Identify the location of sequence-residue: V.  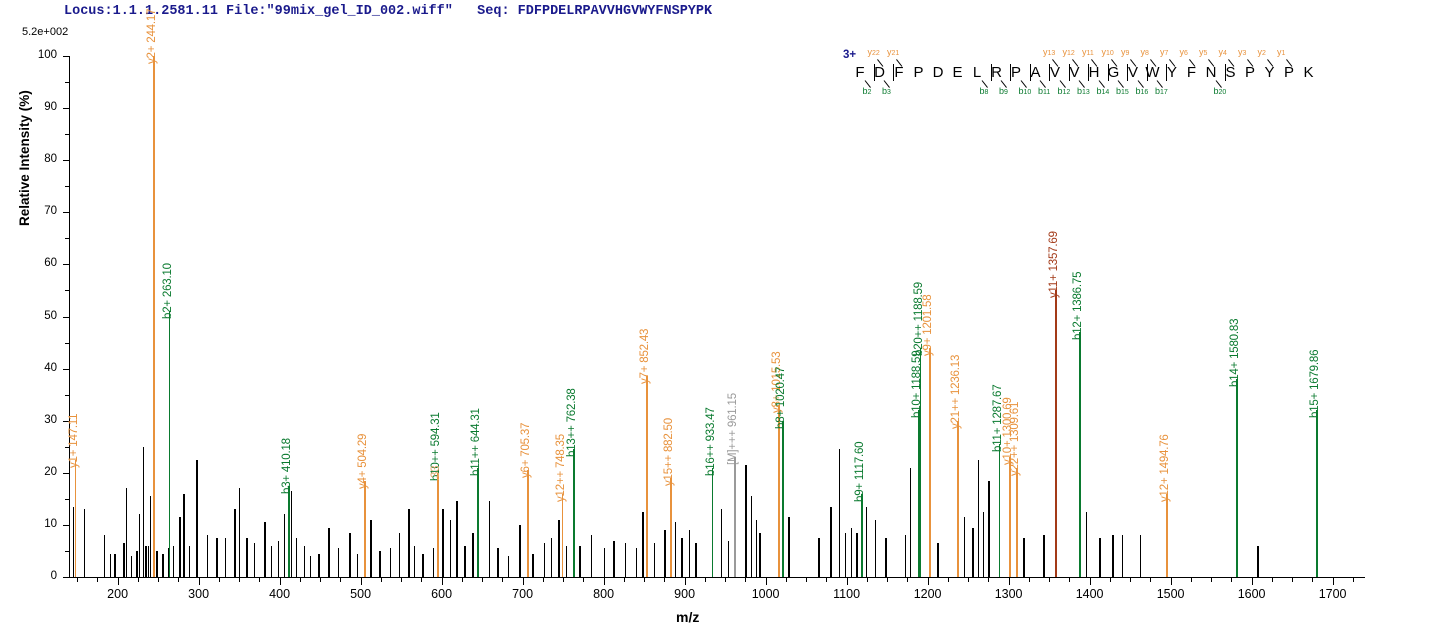
(1132, 72).